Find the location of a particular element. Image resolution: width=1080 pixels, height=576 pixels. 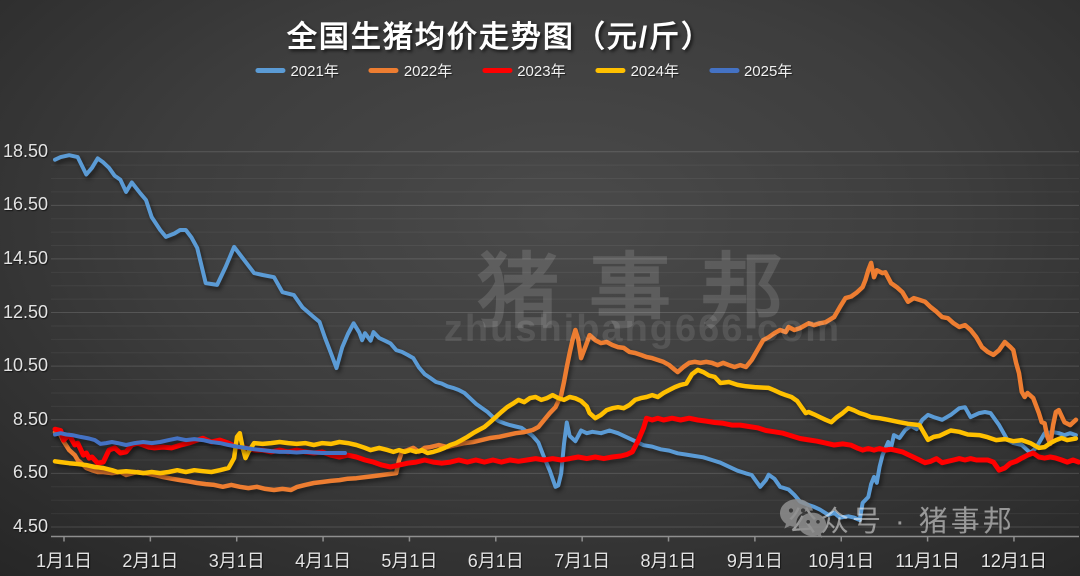

legend-label: 2021年 is located at coordinates (314, 71).